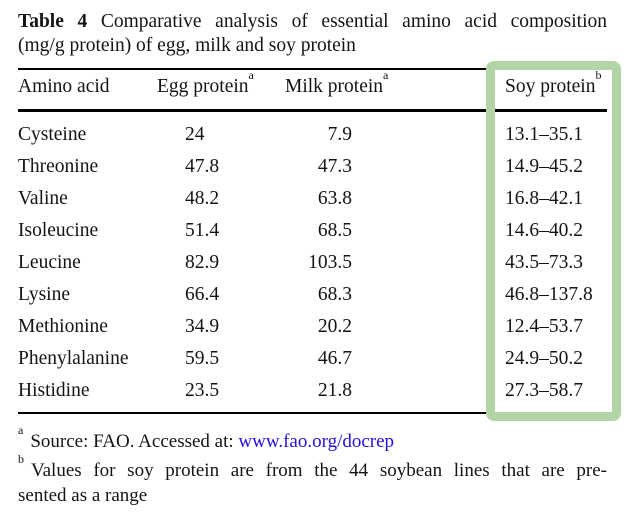 Image resolution: width=625 pixels, height=524 pixels. What do you see at coordinates (372, 263) in the screenshot?
I see `milk-value-cell: 103.5` at bounding box center [372, 263].